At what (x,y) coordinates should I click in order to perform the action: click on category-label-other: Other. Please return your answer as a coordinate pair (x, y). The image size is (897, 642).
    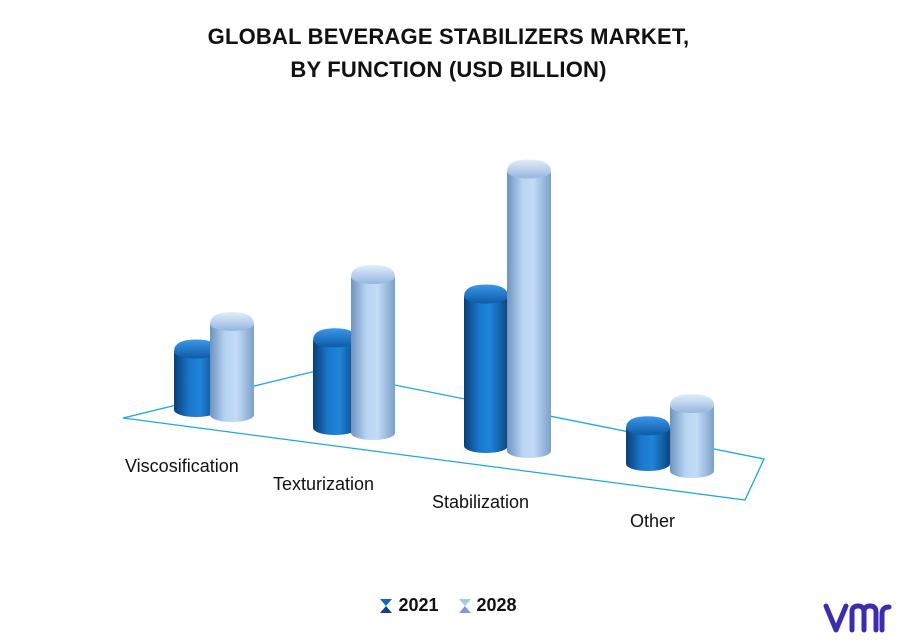
    Looking at the image, I should click on (652, 521).